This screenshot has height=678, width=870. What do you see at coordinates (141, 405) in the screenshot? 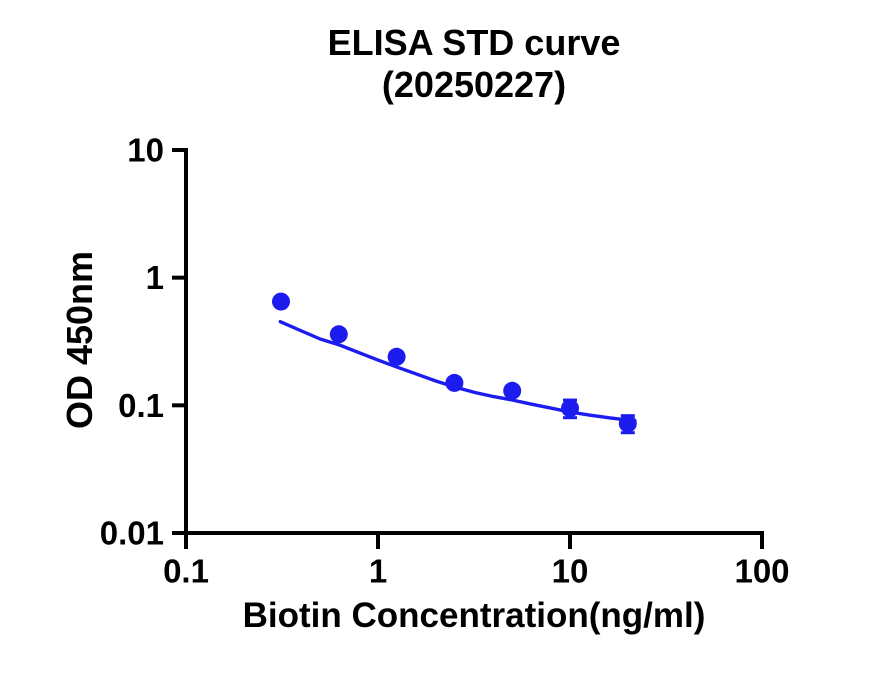
I see `y-tick-label: 0.1` at bounding box center [141, 405].